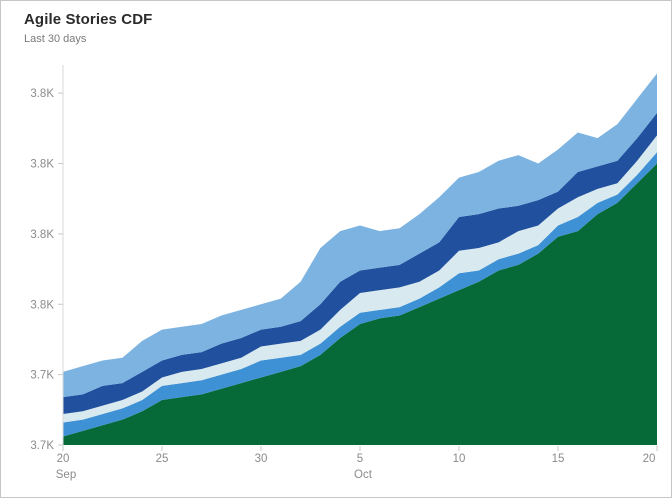 This screenshot has height=498, width=672. Describe the element at coordinates (162, 459) in the screenshot. I see `x-axis-tick-label: 25` at that location.